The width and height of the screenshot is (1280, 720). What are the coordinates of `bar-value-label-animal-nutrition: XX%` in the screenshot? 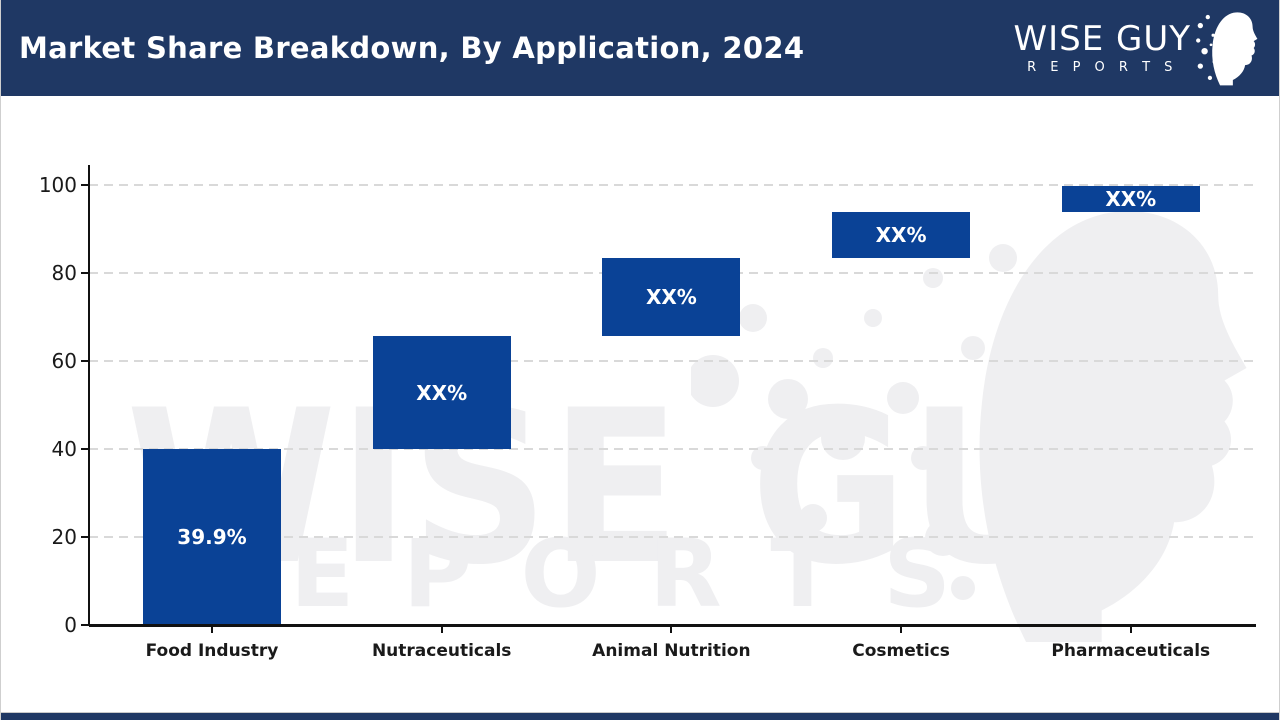 It's located at (671, 297).